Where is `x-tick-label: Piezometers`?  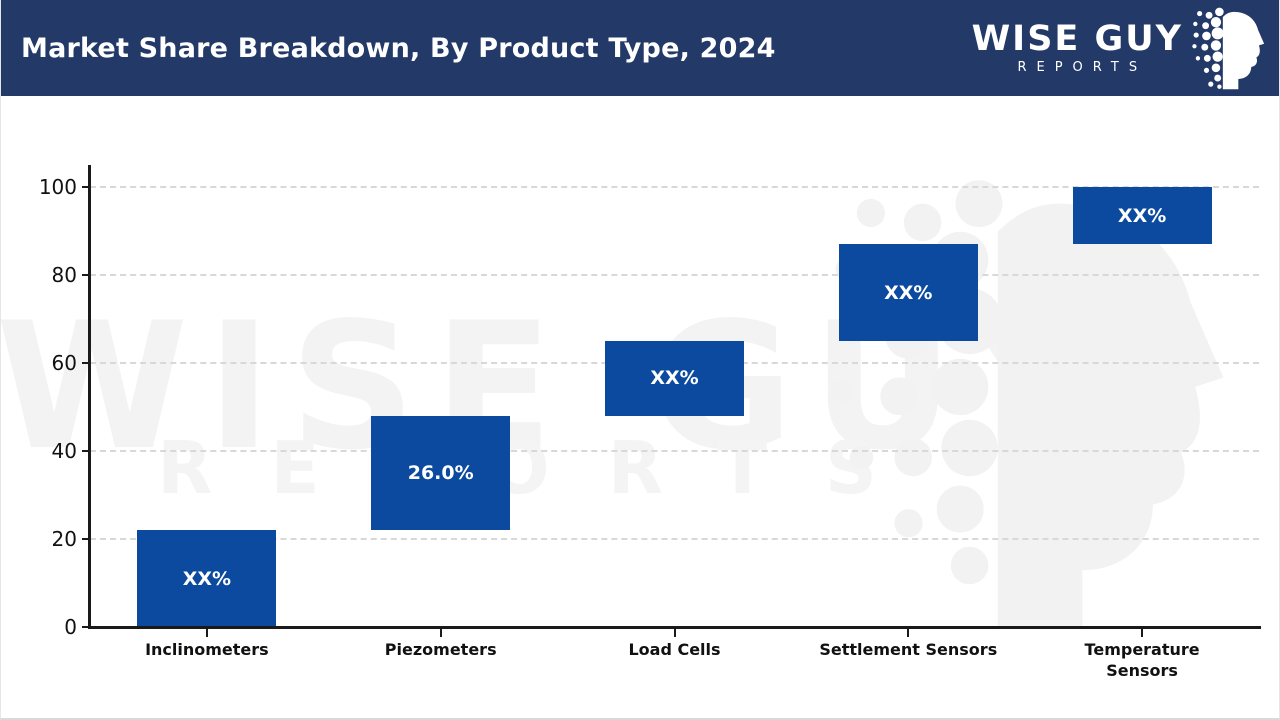 x-tick-label: Piezometers is located at coordinates (440, 649).